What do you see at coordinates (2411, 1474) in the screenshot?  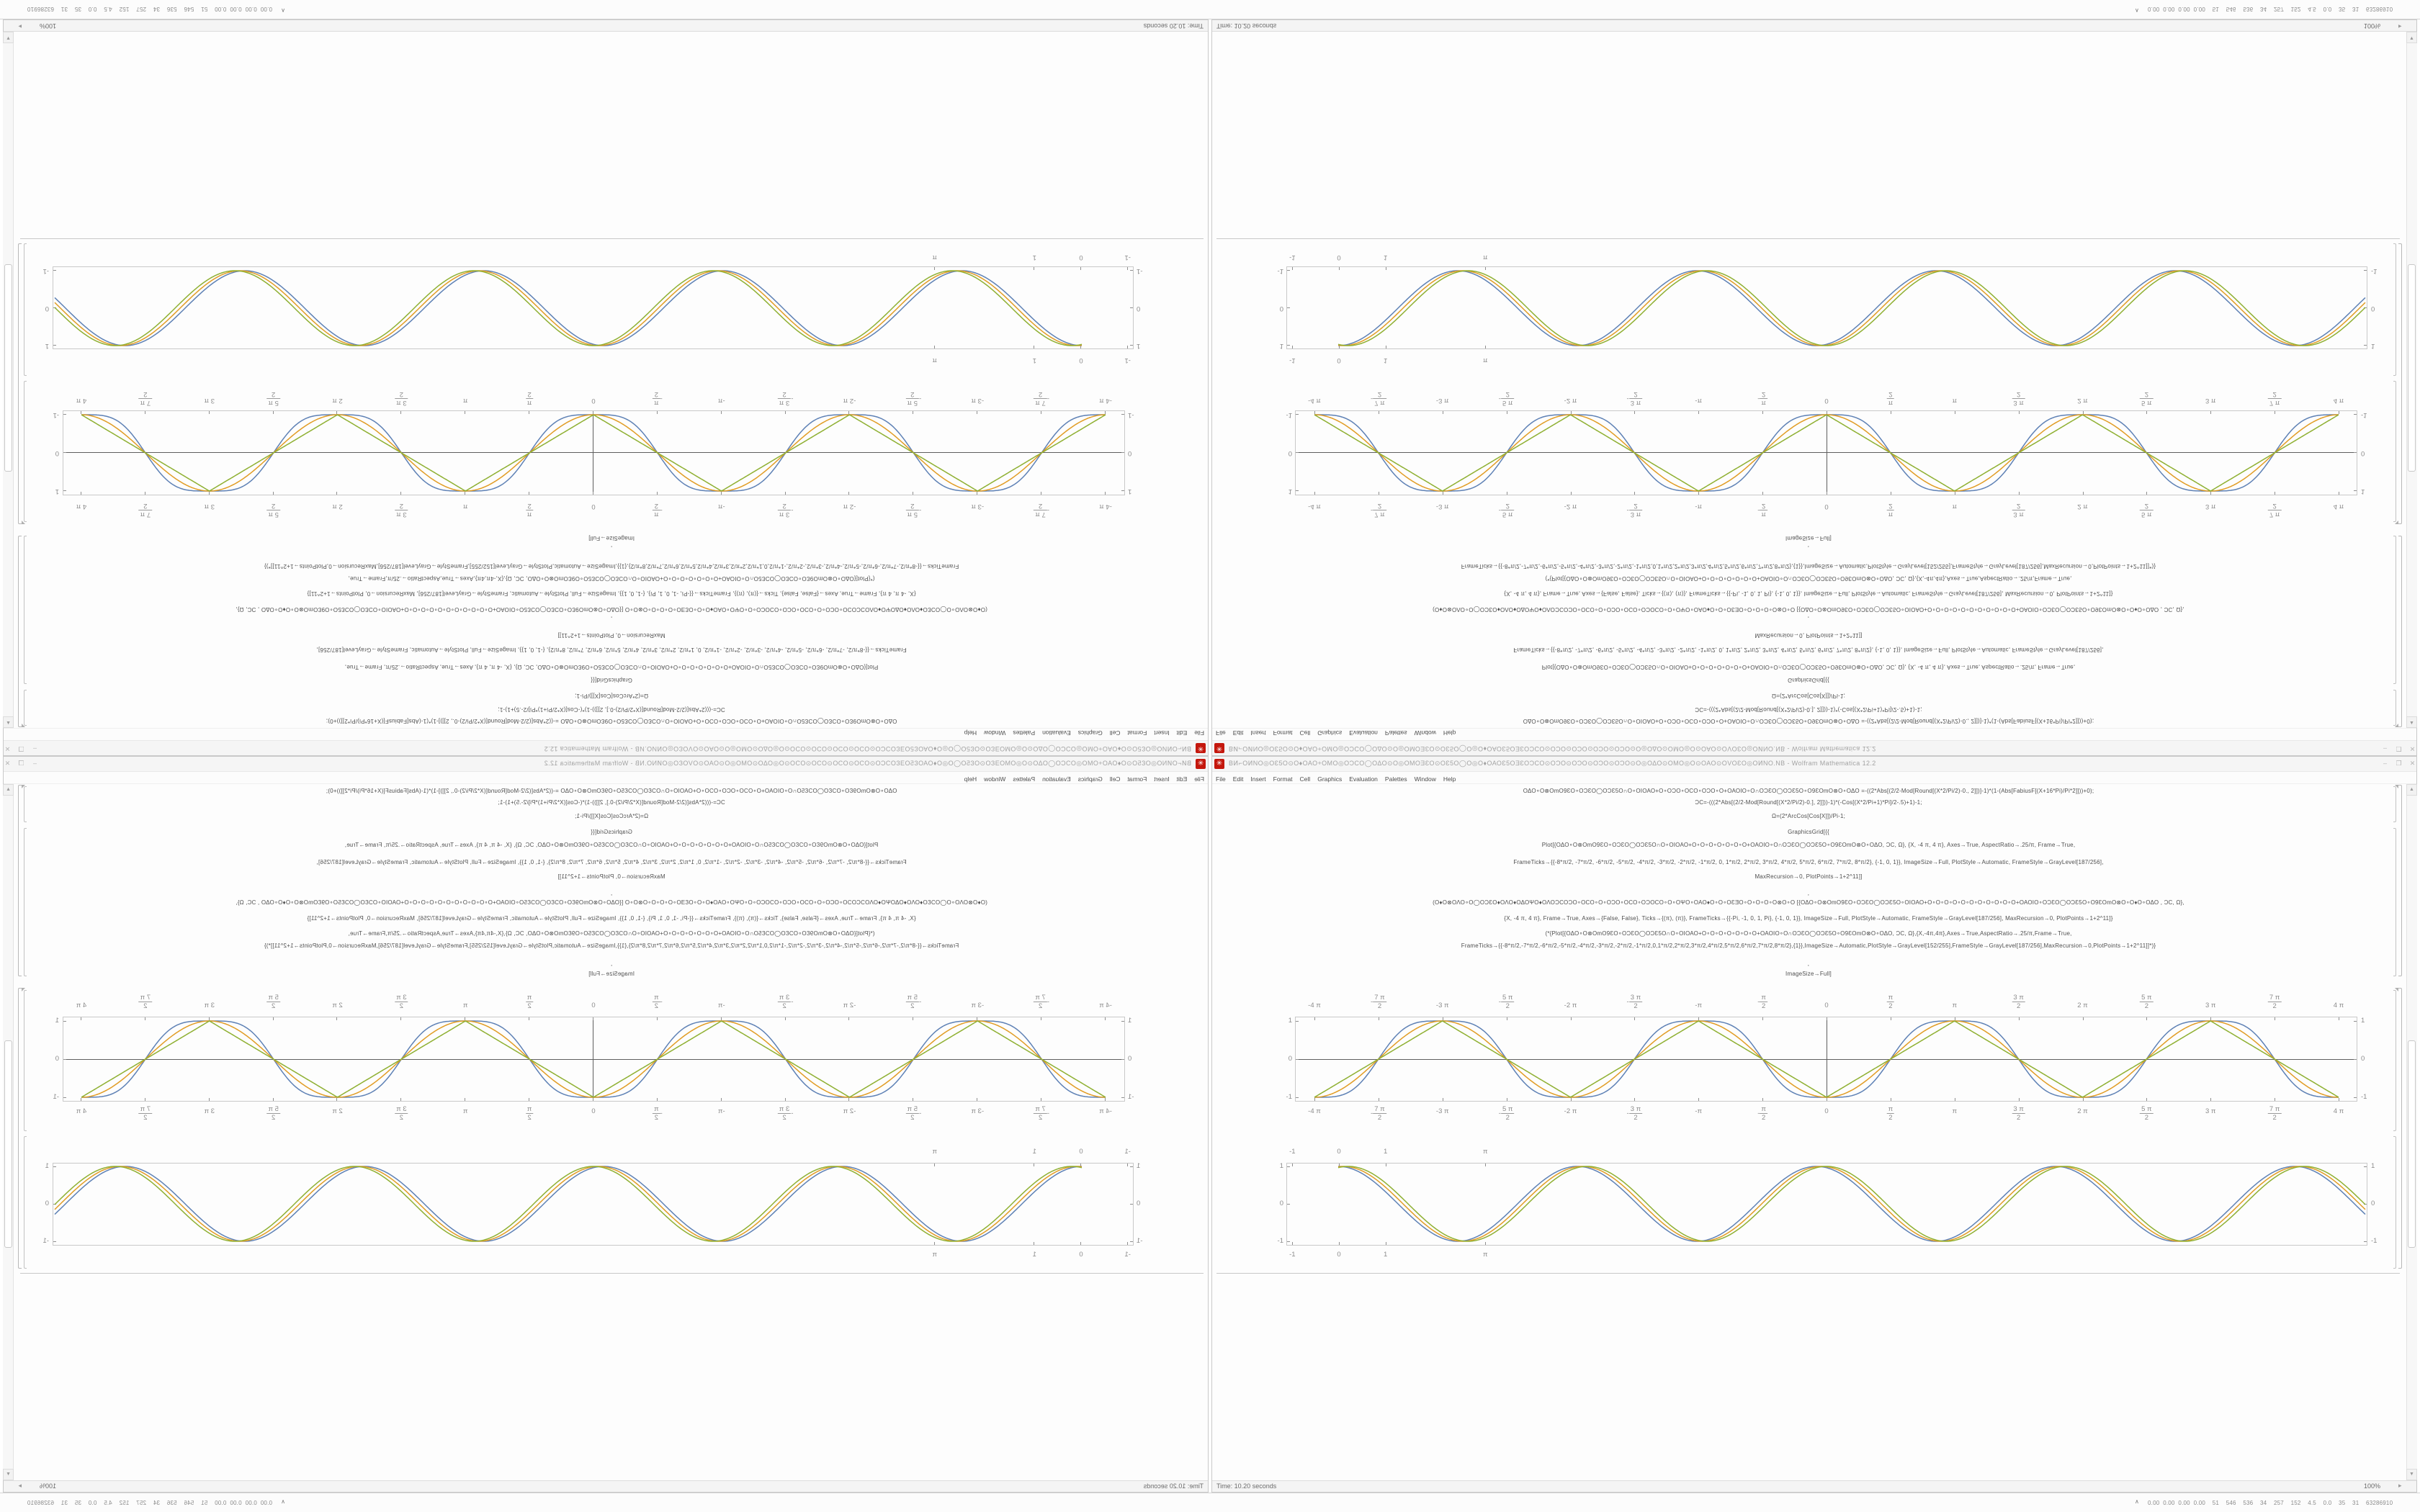 I see `scroll-down-button: ▼` at bounding box center [2411, 1474].